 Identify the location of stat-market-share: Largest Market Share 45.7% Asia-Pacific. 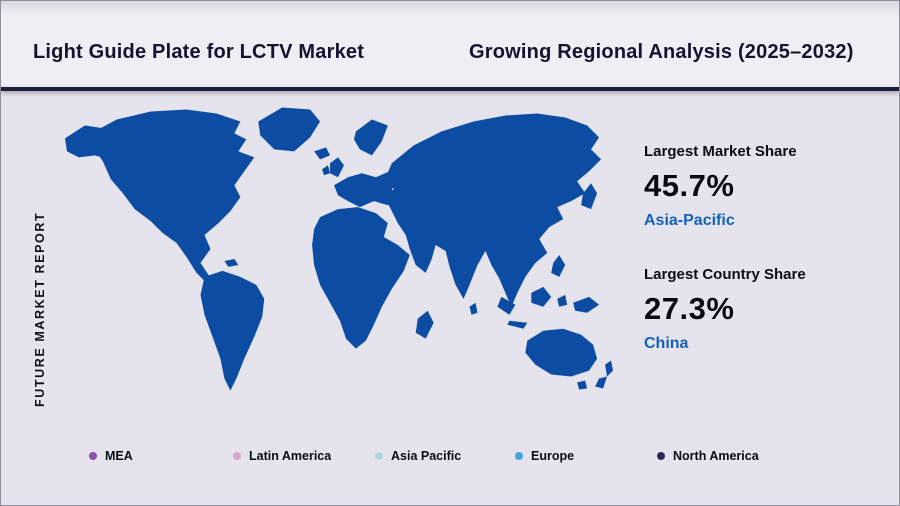
(764, 186).